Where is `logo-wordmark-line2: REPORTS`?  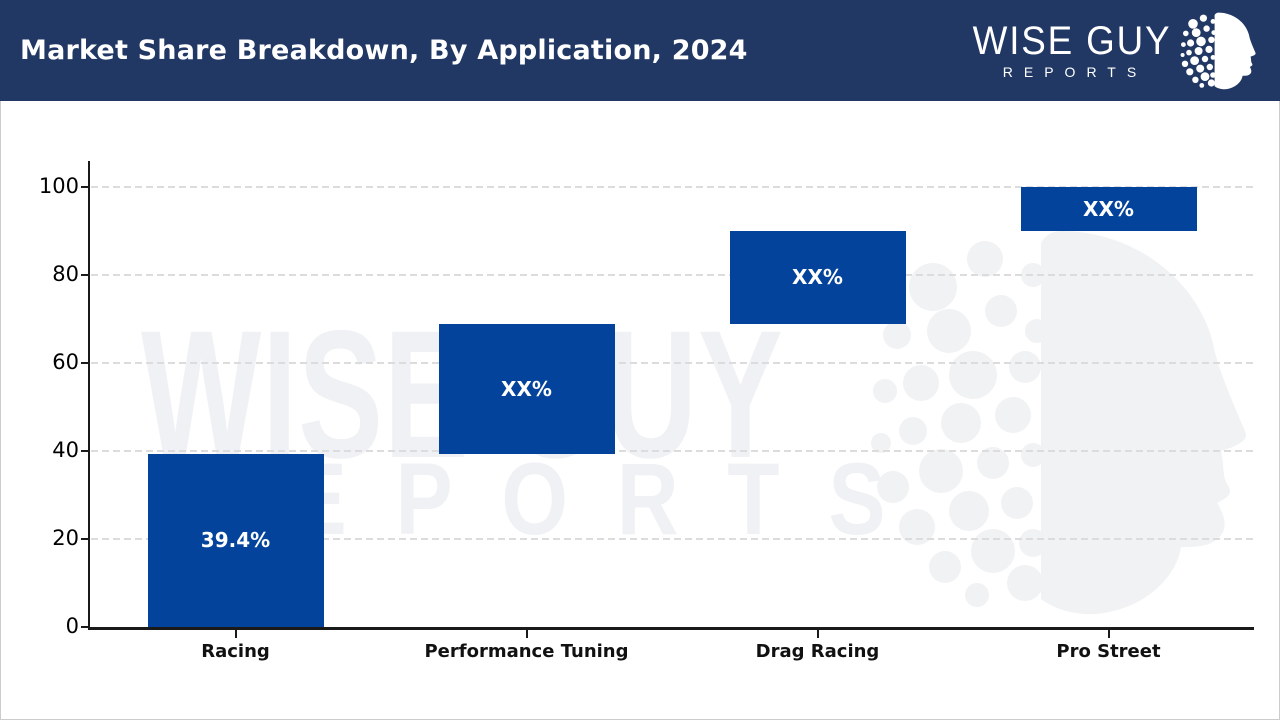
logo-wordmark-line2: REPORTS is located at coordinates (1075, 72).